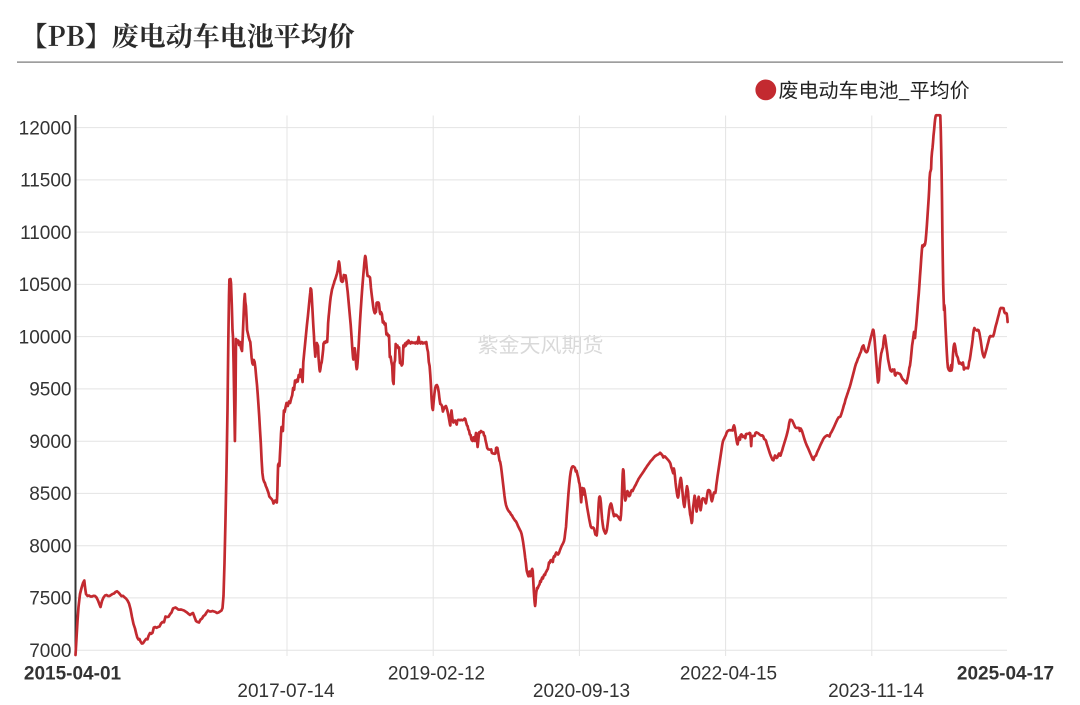 Image resolution: width=1080 pixels, height=705 pixels. Describe the element at coordinates (876, 691) in the screenshot. I see `svg-text: 2023-11-14` at that location.